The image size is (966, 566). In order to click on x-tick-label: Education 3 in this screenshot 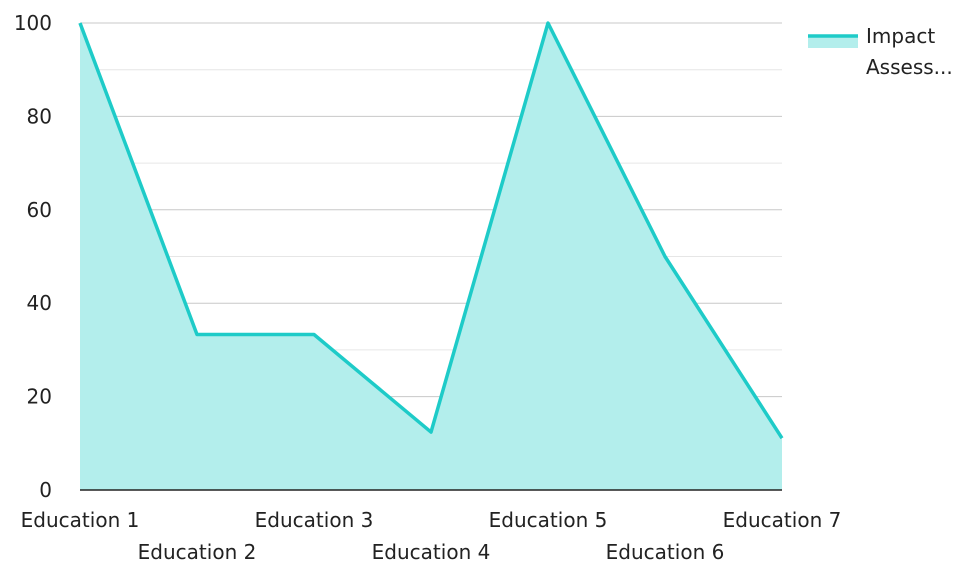, I will do `click(314, 520)`.